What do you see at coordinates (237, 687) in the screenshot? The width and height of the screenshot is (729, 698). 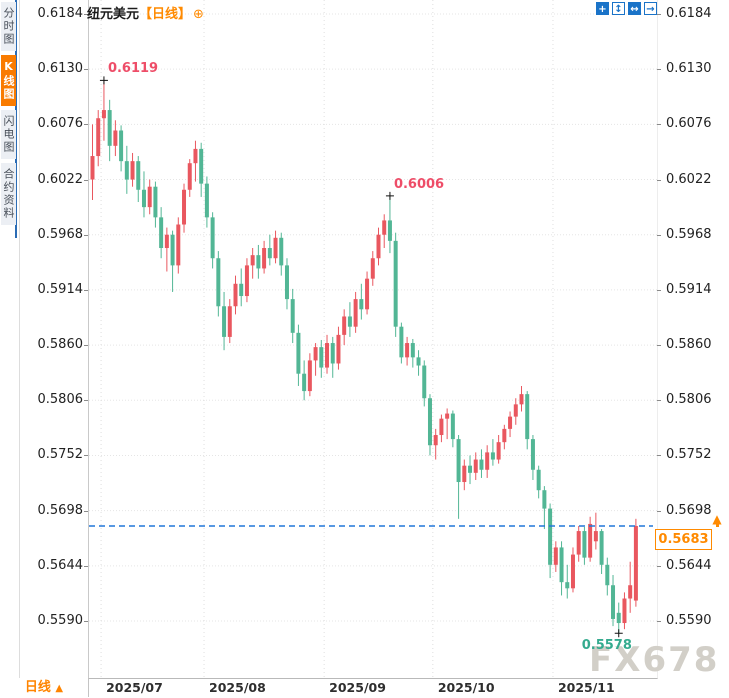 I see `x-axis-label: 2025/08` at bounding box center [237, 687].